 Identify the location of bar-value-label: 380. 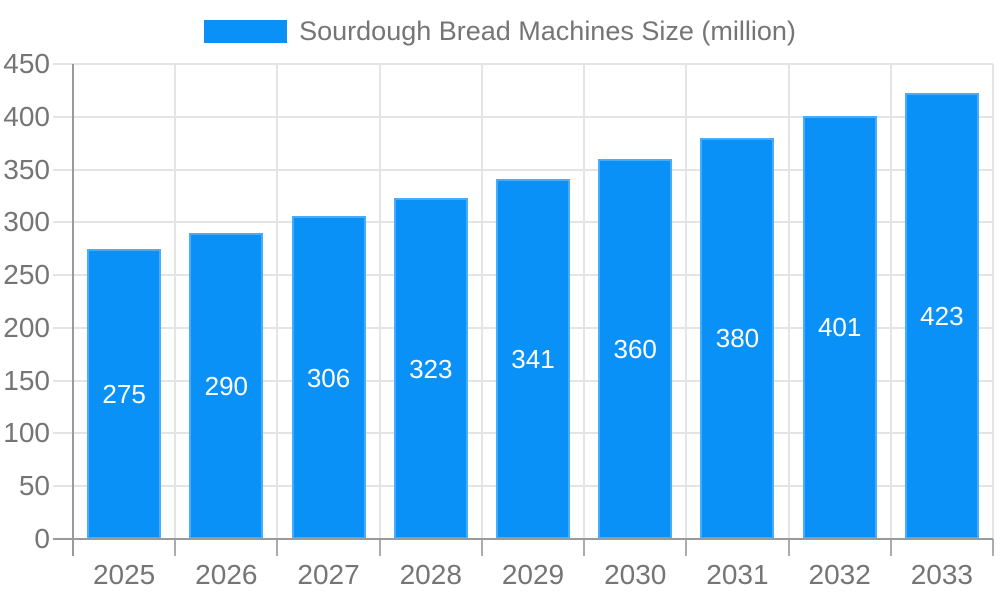
(737, 338).